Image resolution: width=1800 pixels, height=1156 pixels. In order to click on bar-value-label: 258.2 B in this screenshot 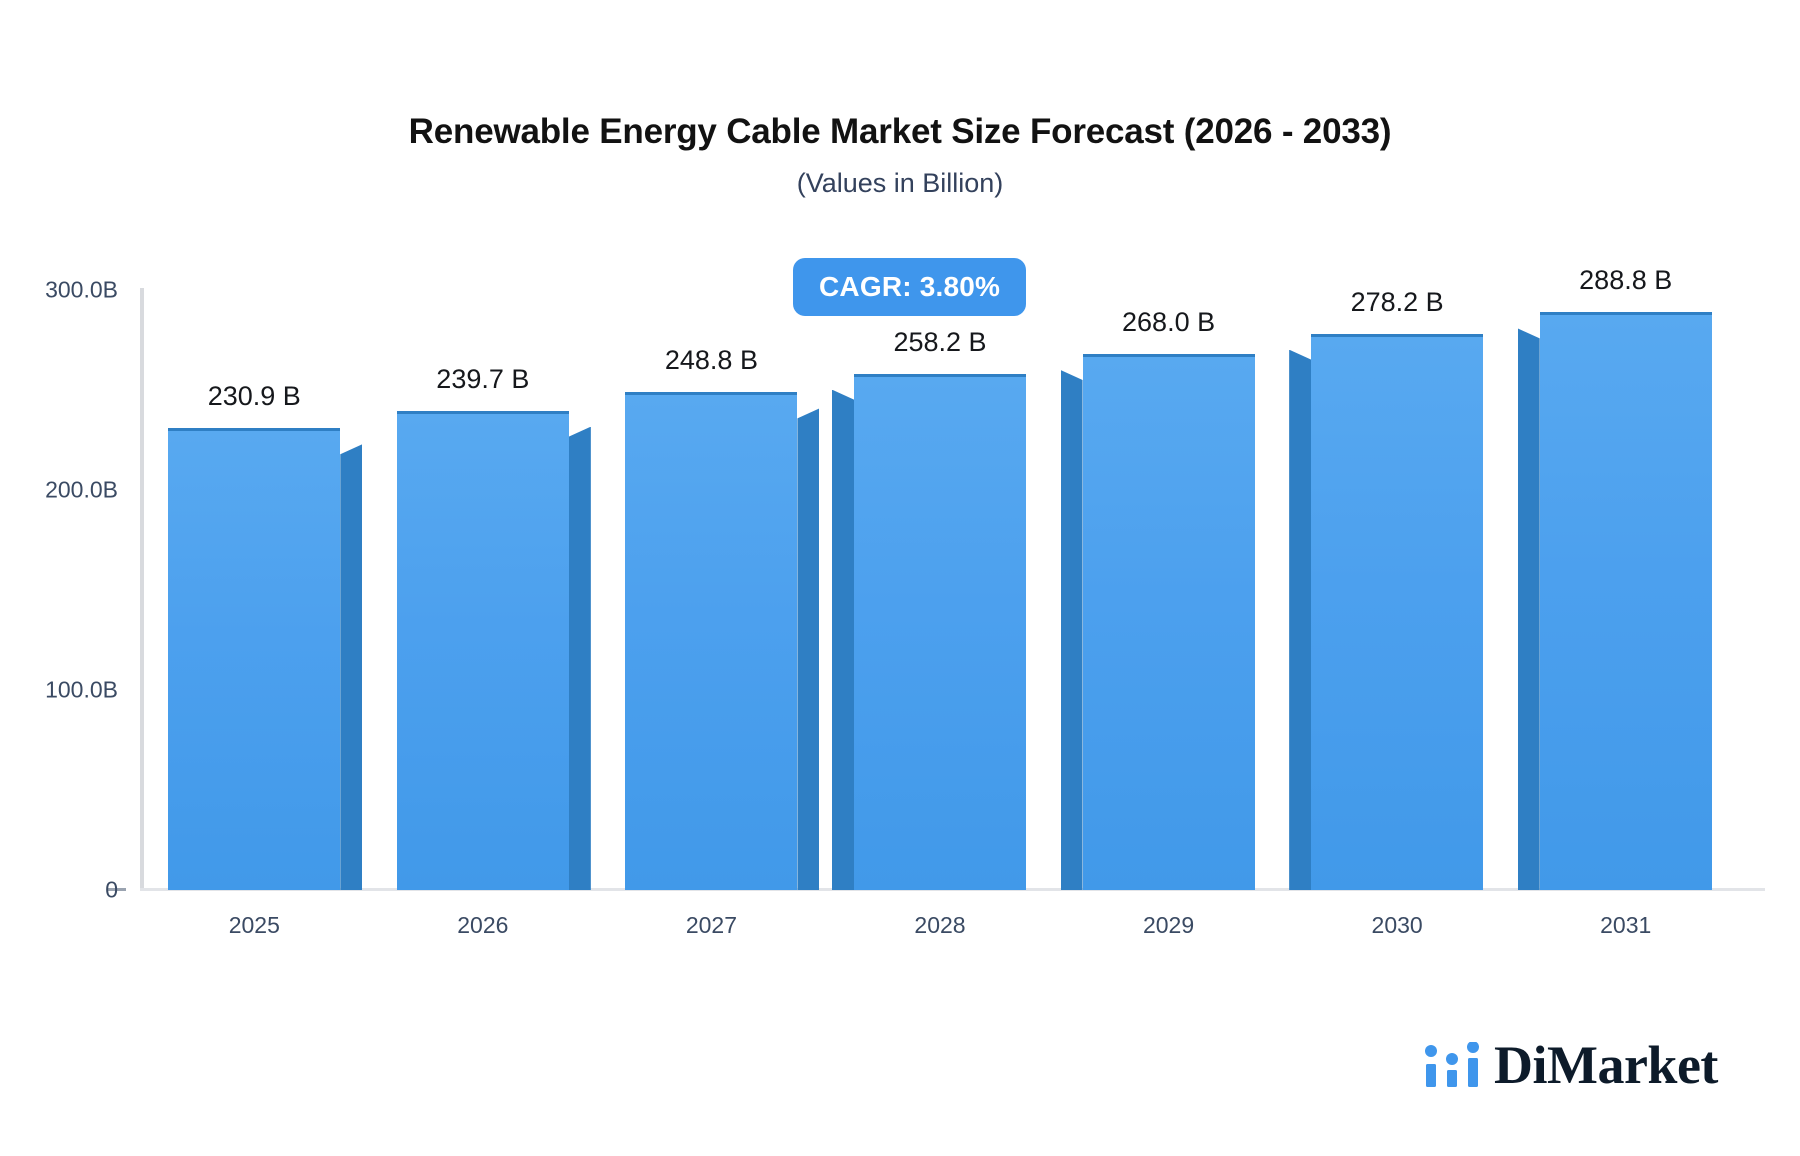, I will do `click(940, 341)`.